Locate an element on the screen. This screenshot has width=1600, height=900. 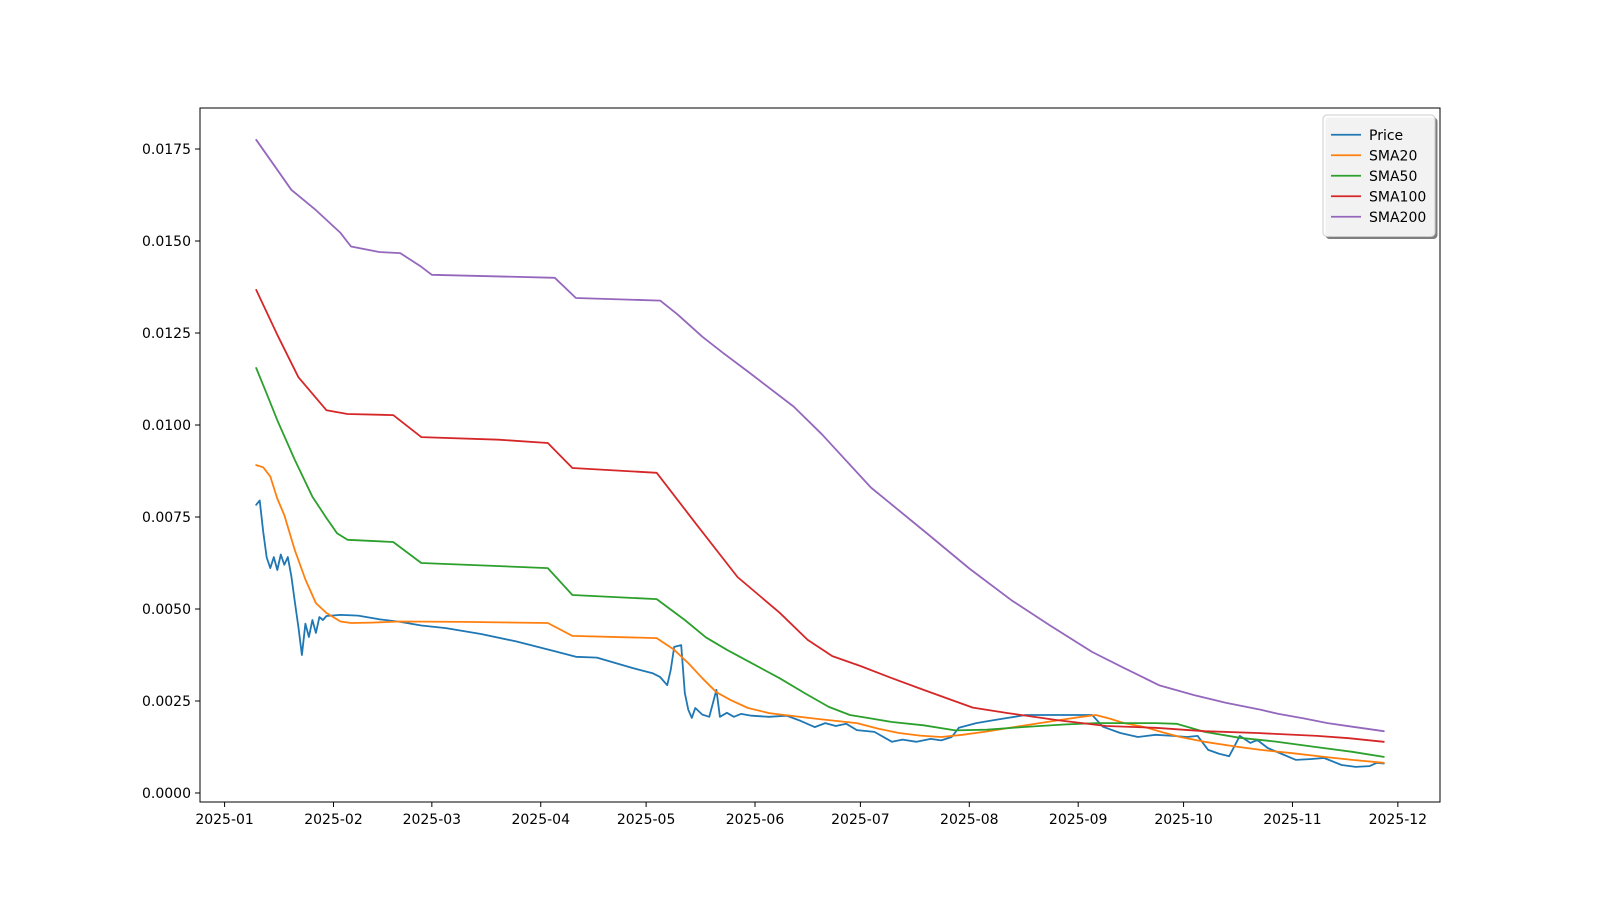
y-tick-label: 0.0050 is located at coordinates (166, 610).